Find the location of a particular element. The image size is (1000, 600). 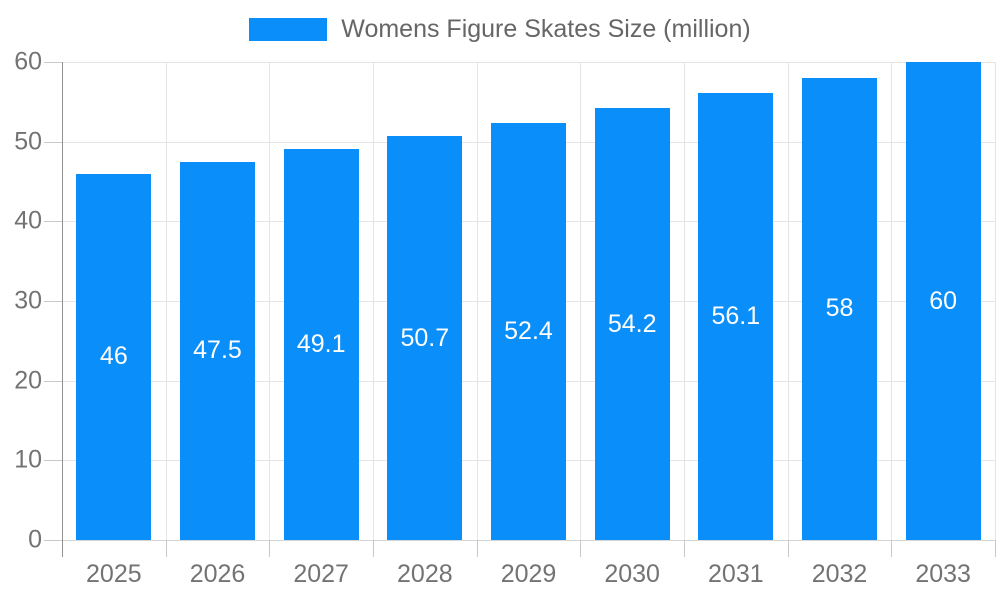

legend: Womens Figure Skates Size (million) is located at coordinates (500, 29).